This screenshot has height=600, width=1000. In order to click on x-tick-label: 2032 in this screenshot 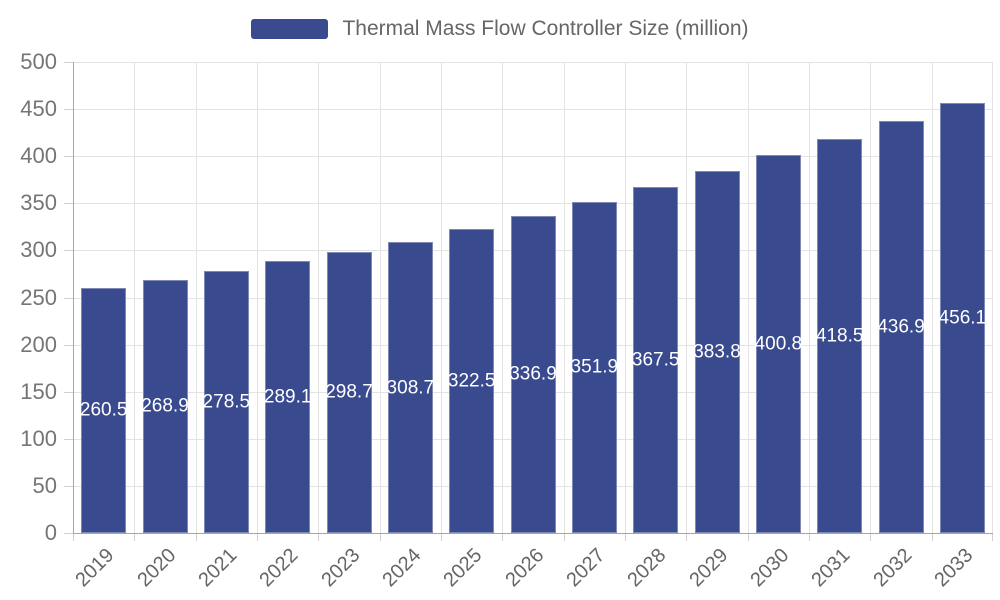, I will do `click(892, 568)`.